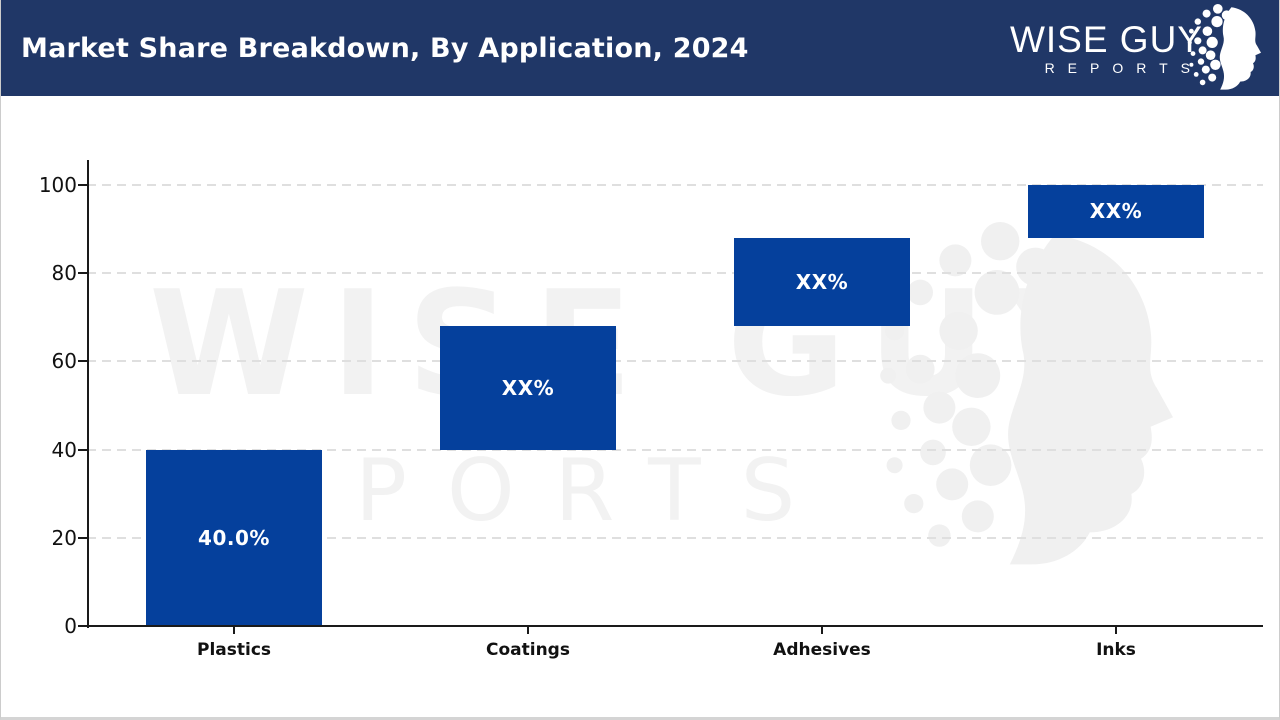  What do you see at coordinates (675, 626) in the screenshot?
I see `x-axis-line` at bounding box center [675, 626].